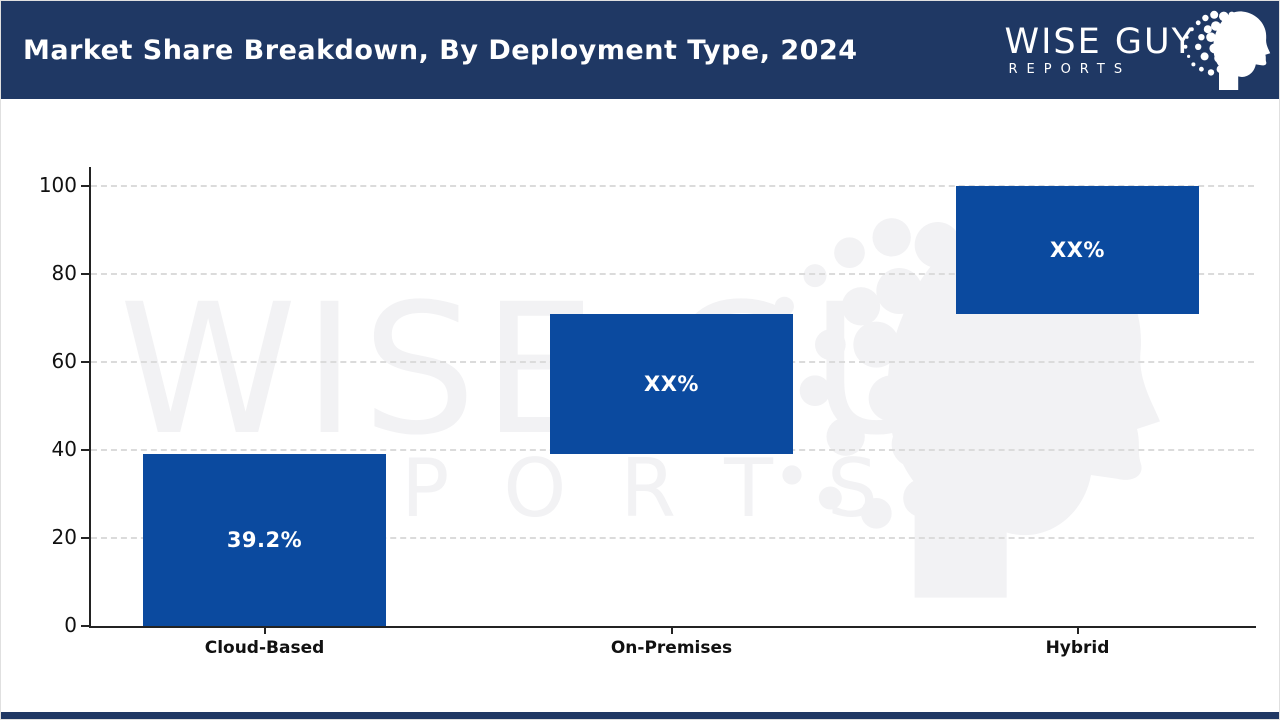  I want to click on footer-bar, so click(640, 715).